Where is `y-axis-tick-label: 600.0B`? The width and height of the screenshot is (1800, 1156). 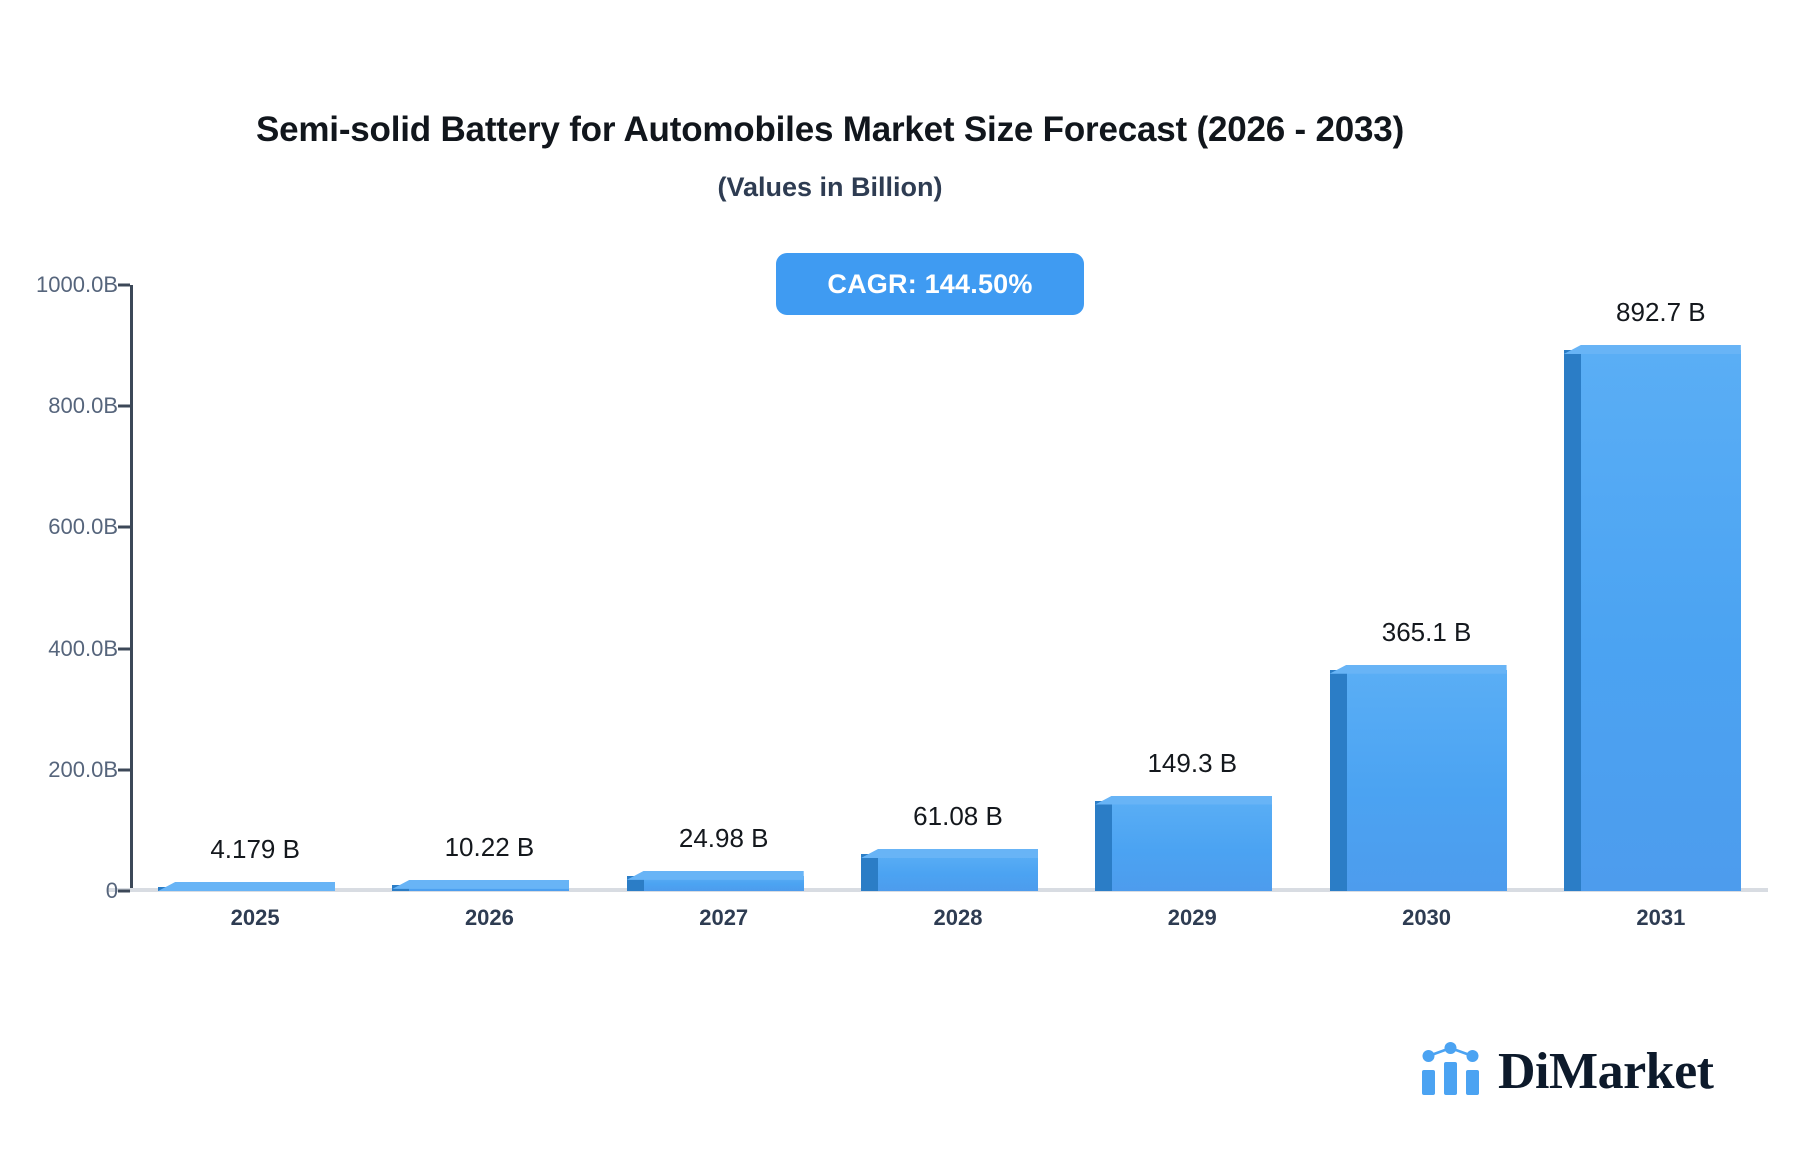 y-axis-tick-label: 600.0B is located at coordinates (83, 527).